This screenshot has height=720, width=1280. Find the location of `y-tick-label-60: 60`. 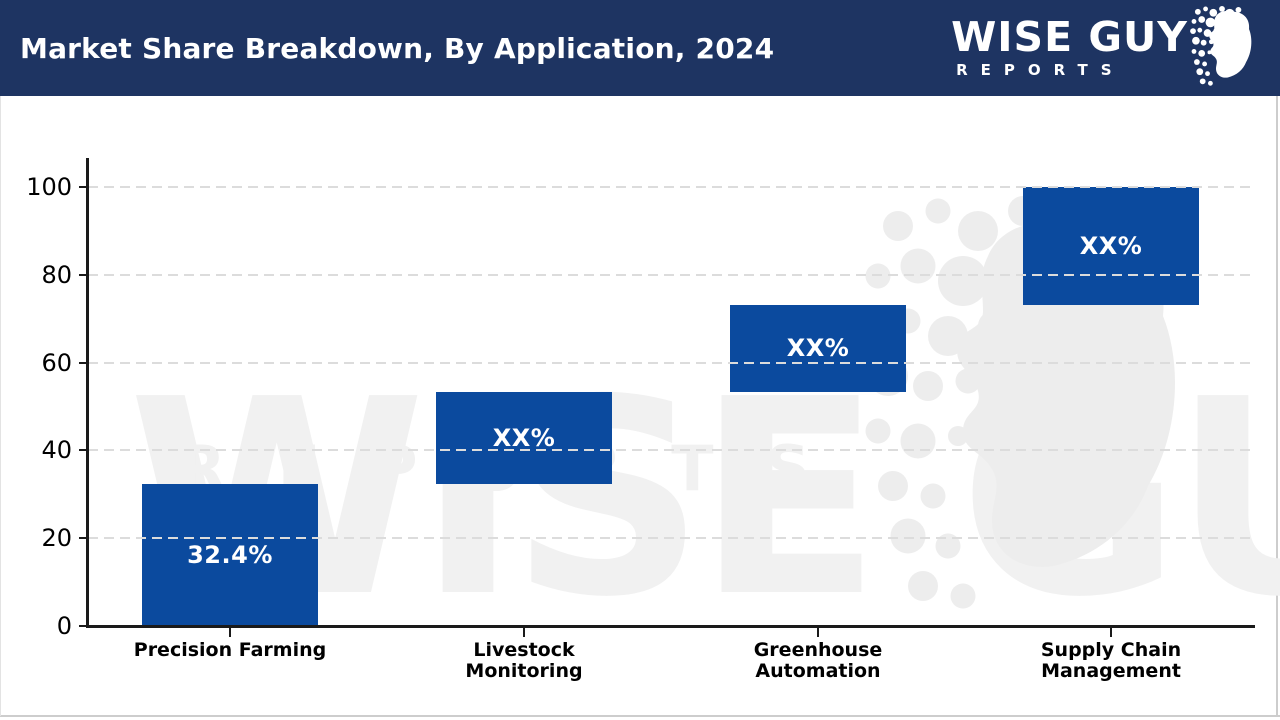

y-tick-label-60: 60 is located at coordinates (56, 362).